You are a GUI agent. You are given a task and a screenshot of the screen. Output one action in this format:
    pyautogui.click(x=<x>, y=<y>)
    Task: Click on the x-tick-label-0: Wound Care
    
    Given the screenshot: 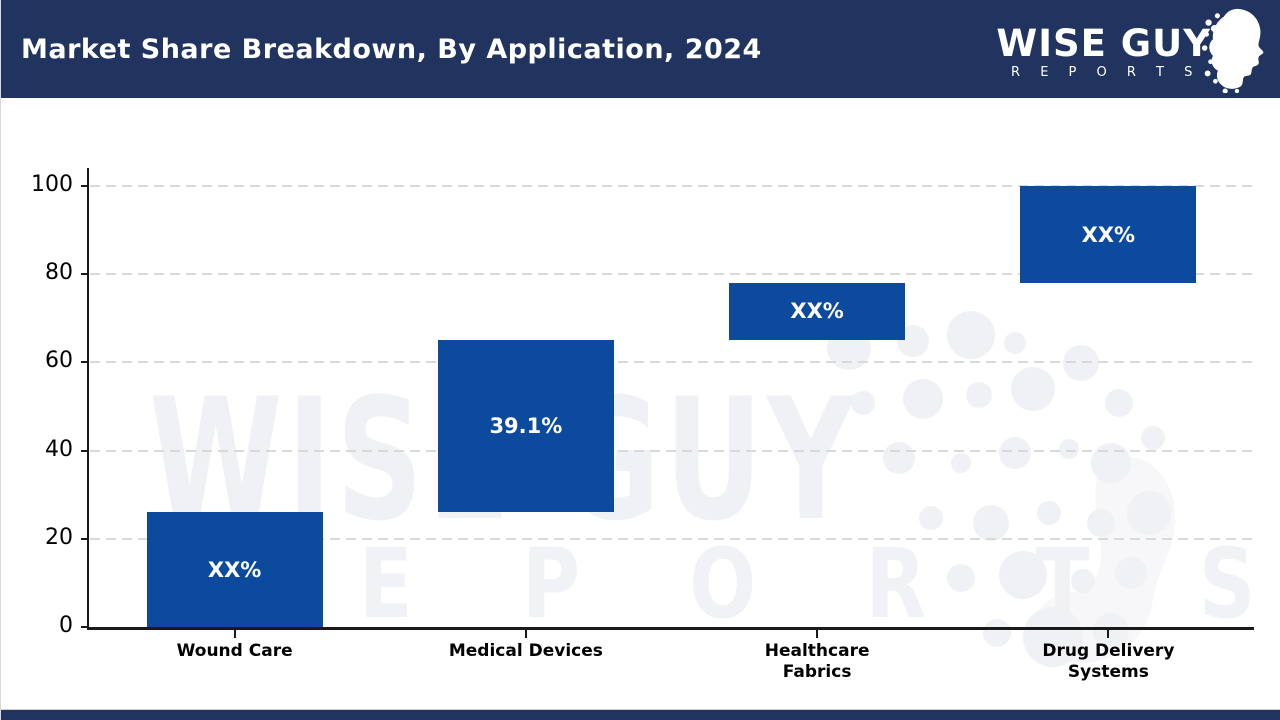 What is the action you would take?
    pyautogui.click(x=234, y=651)
    